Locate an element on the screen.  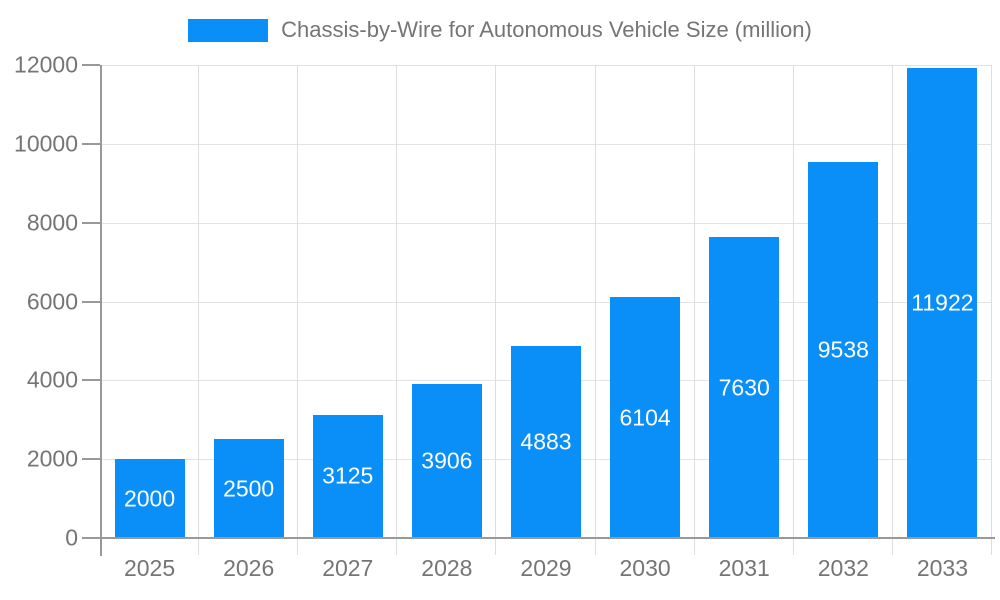
x-axis-tick-label: 2030 is located at coordinates (645, 568).